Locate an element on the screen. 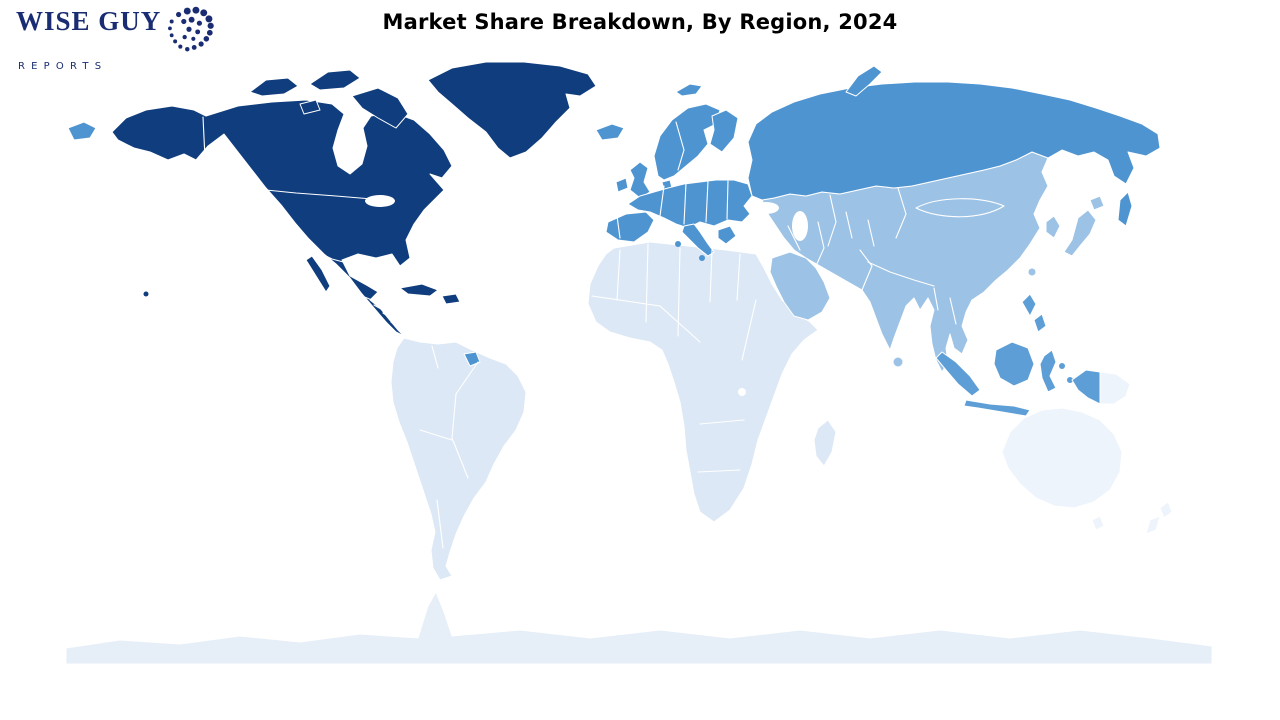 The width and height of the screenshot is (1280, 720). region-maritime-sea is located at coordinates (1018, 355).